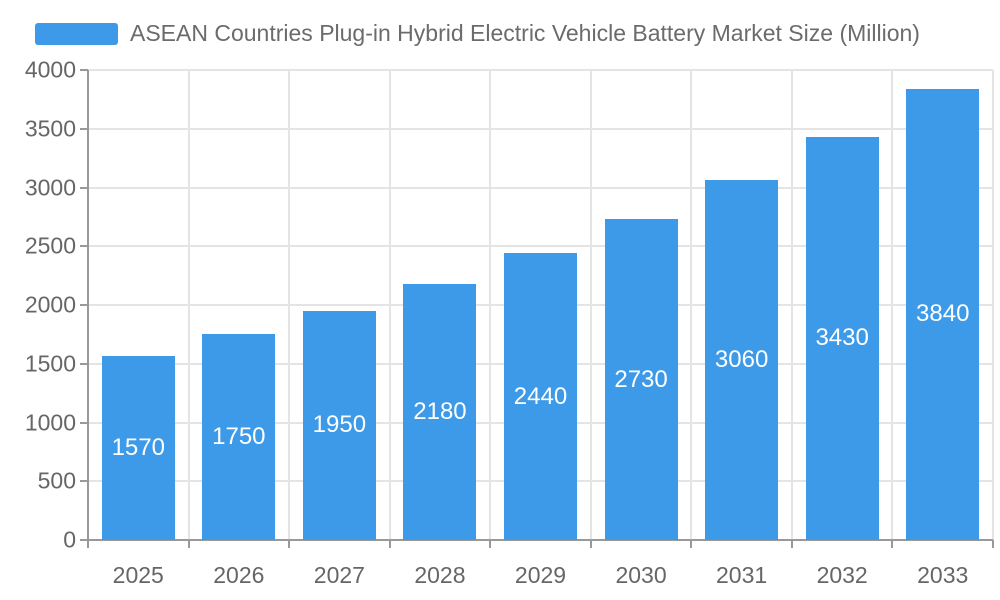  Describe the element at coordinates (239, 575) in the screenshot. I see `x-axis-label: 2026` at that location.